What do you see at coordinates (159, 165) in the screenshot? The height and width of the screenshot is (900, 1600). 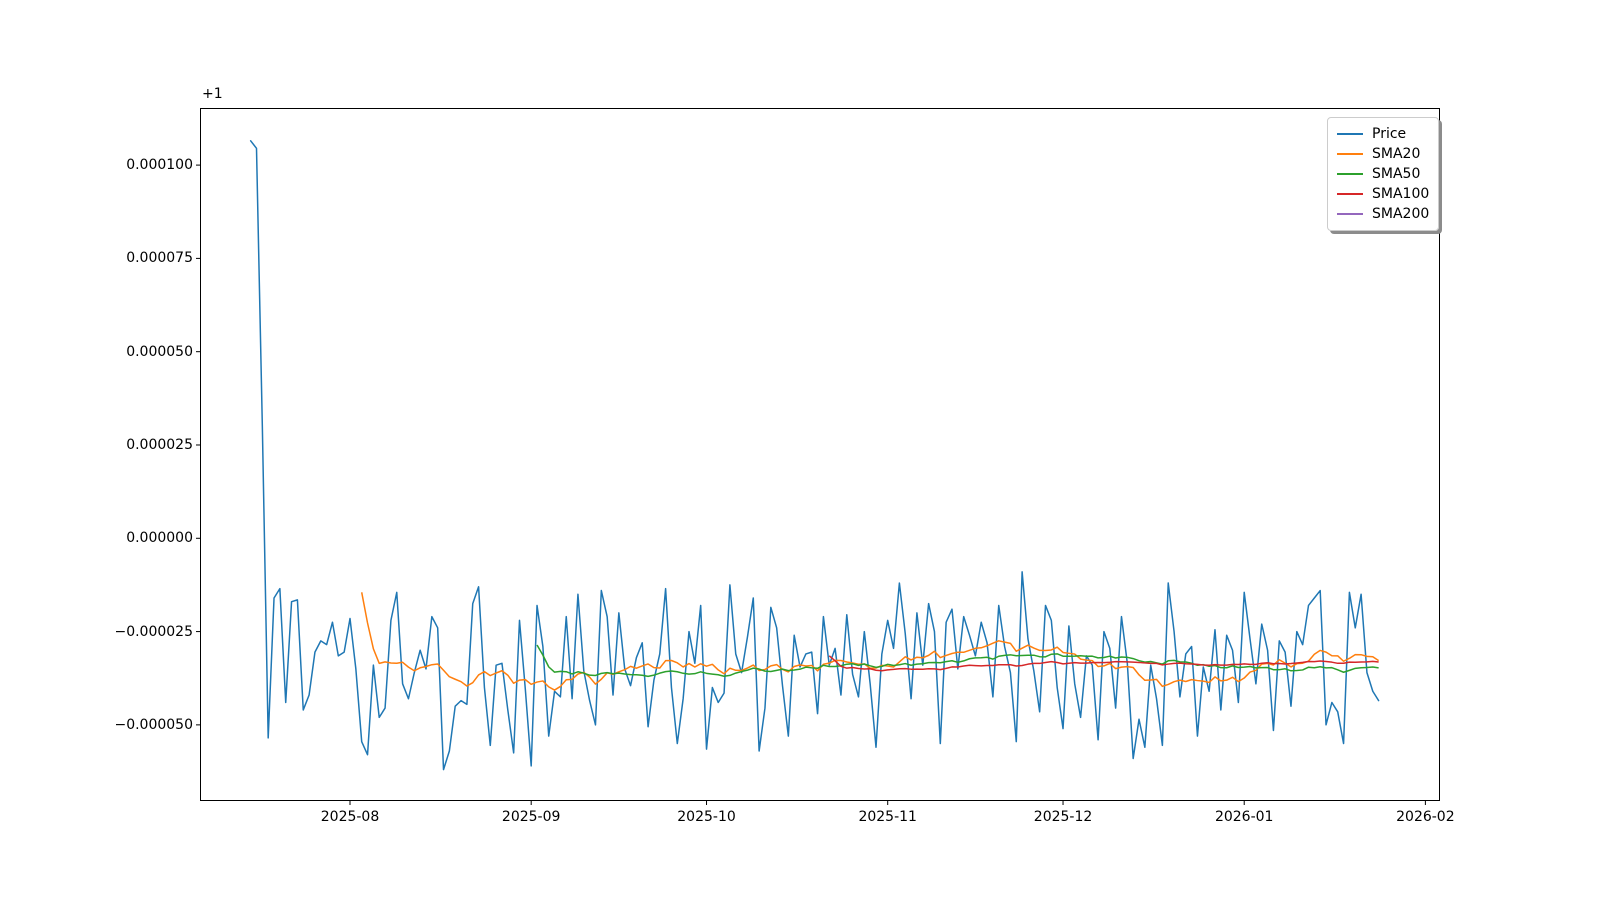 I see `y-tick-label: 0.000100` at bounding box center [159, 165].